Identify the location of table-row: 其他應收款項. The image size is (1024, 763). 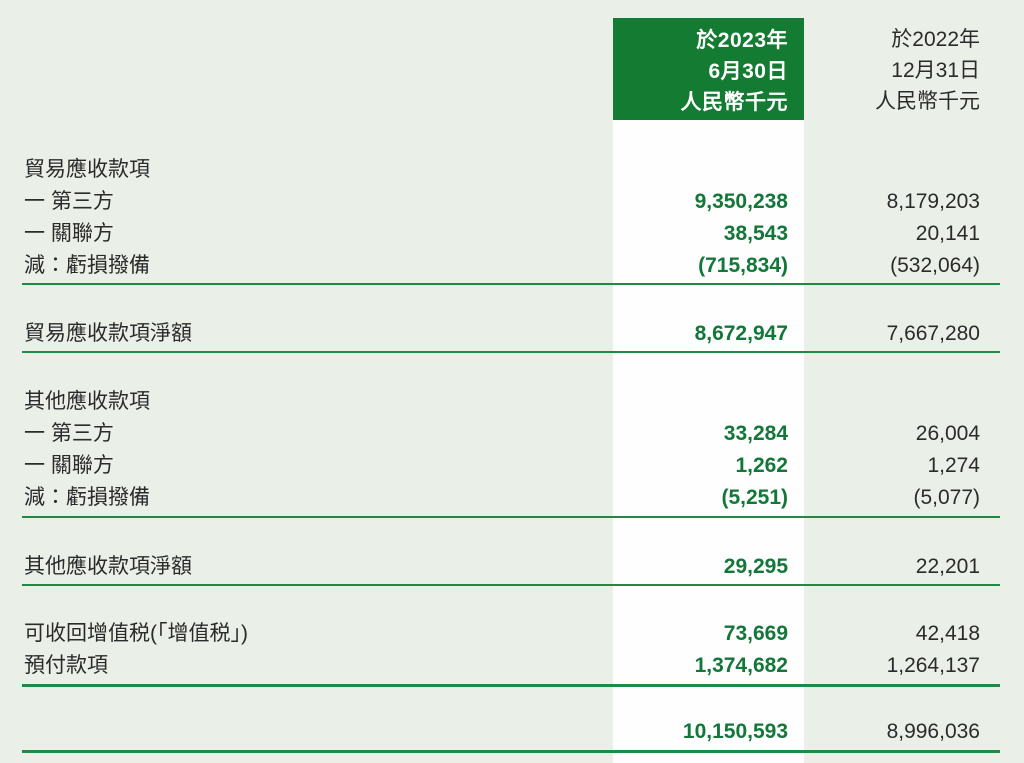
(512, 402).